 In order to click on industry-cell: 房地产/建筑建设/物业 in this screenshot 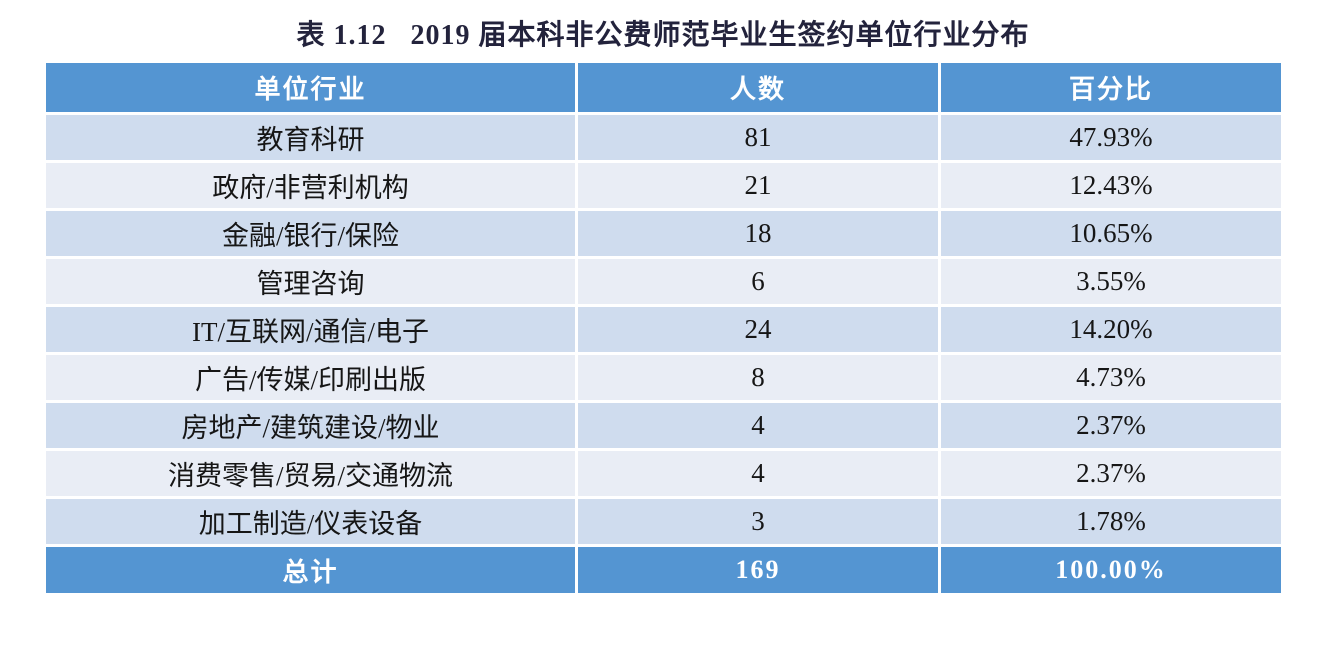, I will do `click(310, 425)`.